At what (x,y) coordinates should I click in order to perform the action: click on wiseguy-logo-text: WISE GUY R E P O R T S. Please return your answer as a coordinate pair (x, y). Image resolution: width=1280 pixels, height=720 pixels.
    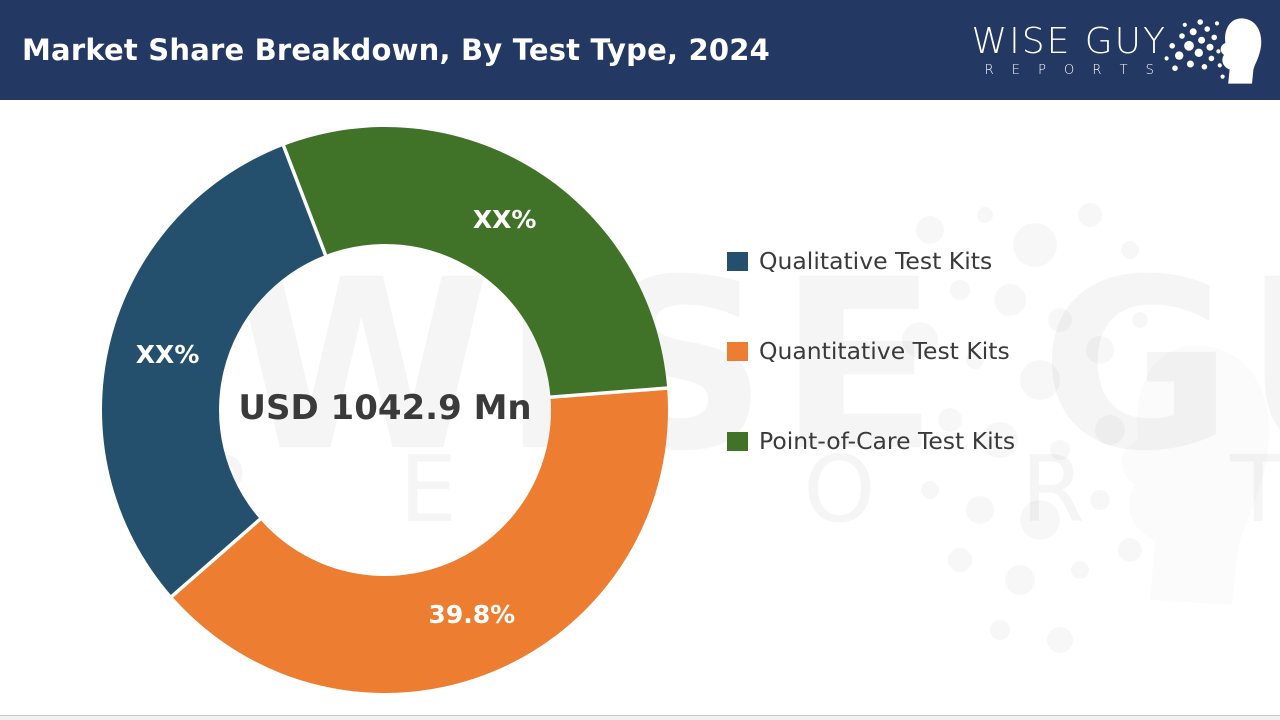
    Looking at the image, I should click on (1069, 50).